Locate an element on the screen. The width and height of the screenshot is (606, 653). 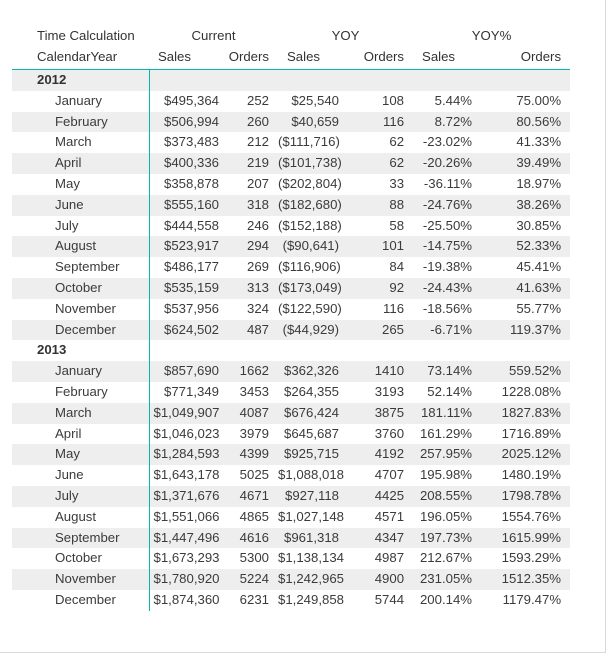
row-label: March is located at coordinates (73, 142).